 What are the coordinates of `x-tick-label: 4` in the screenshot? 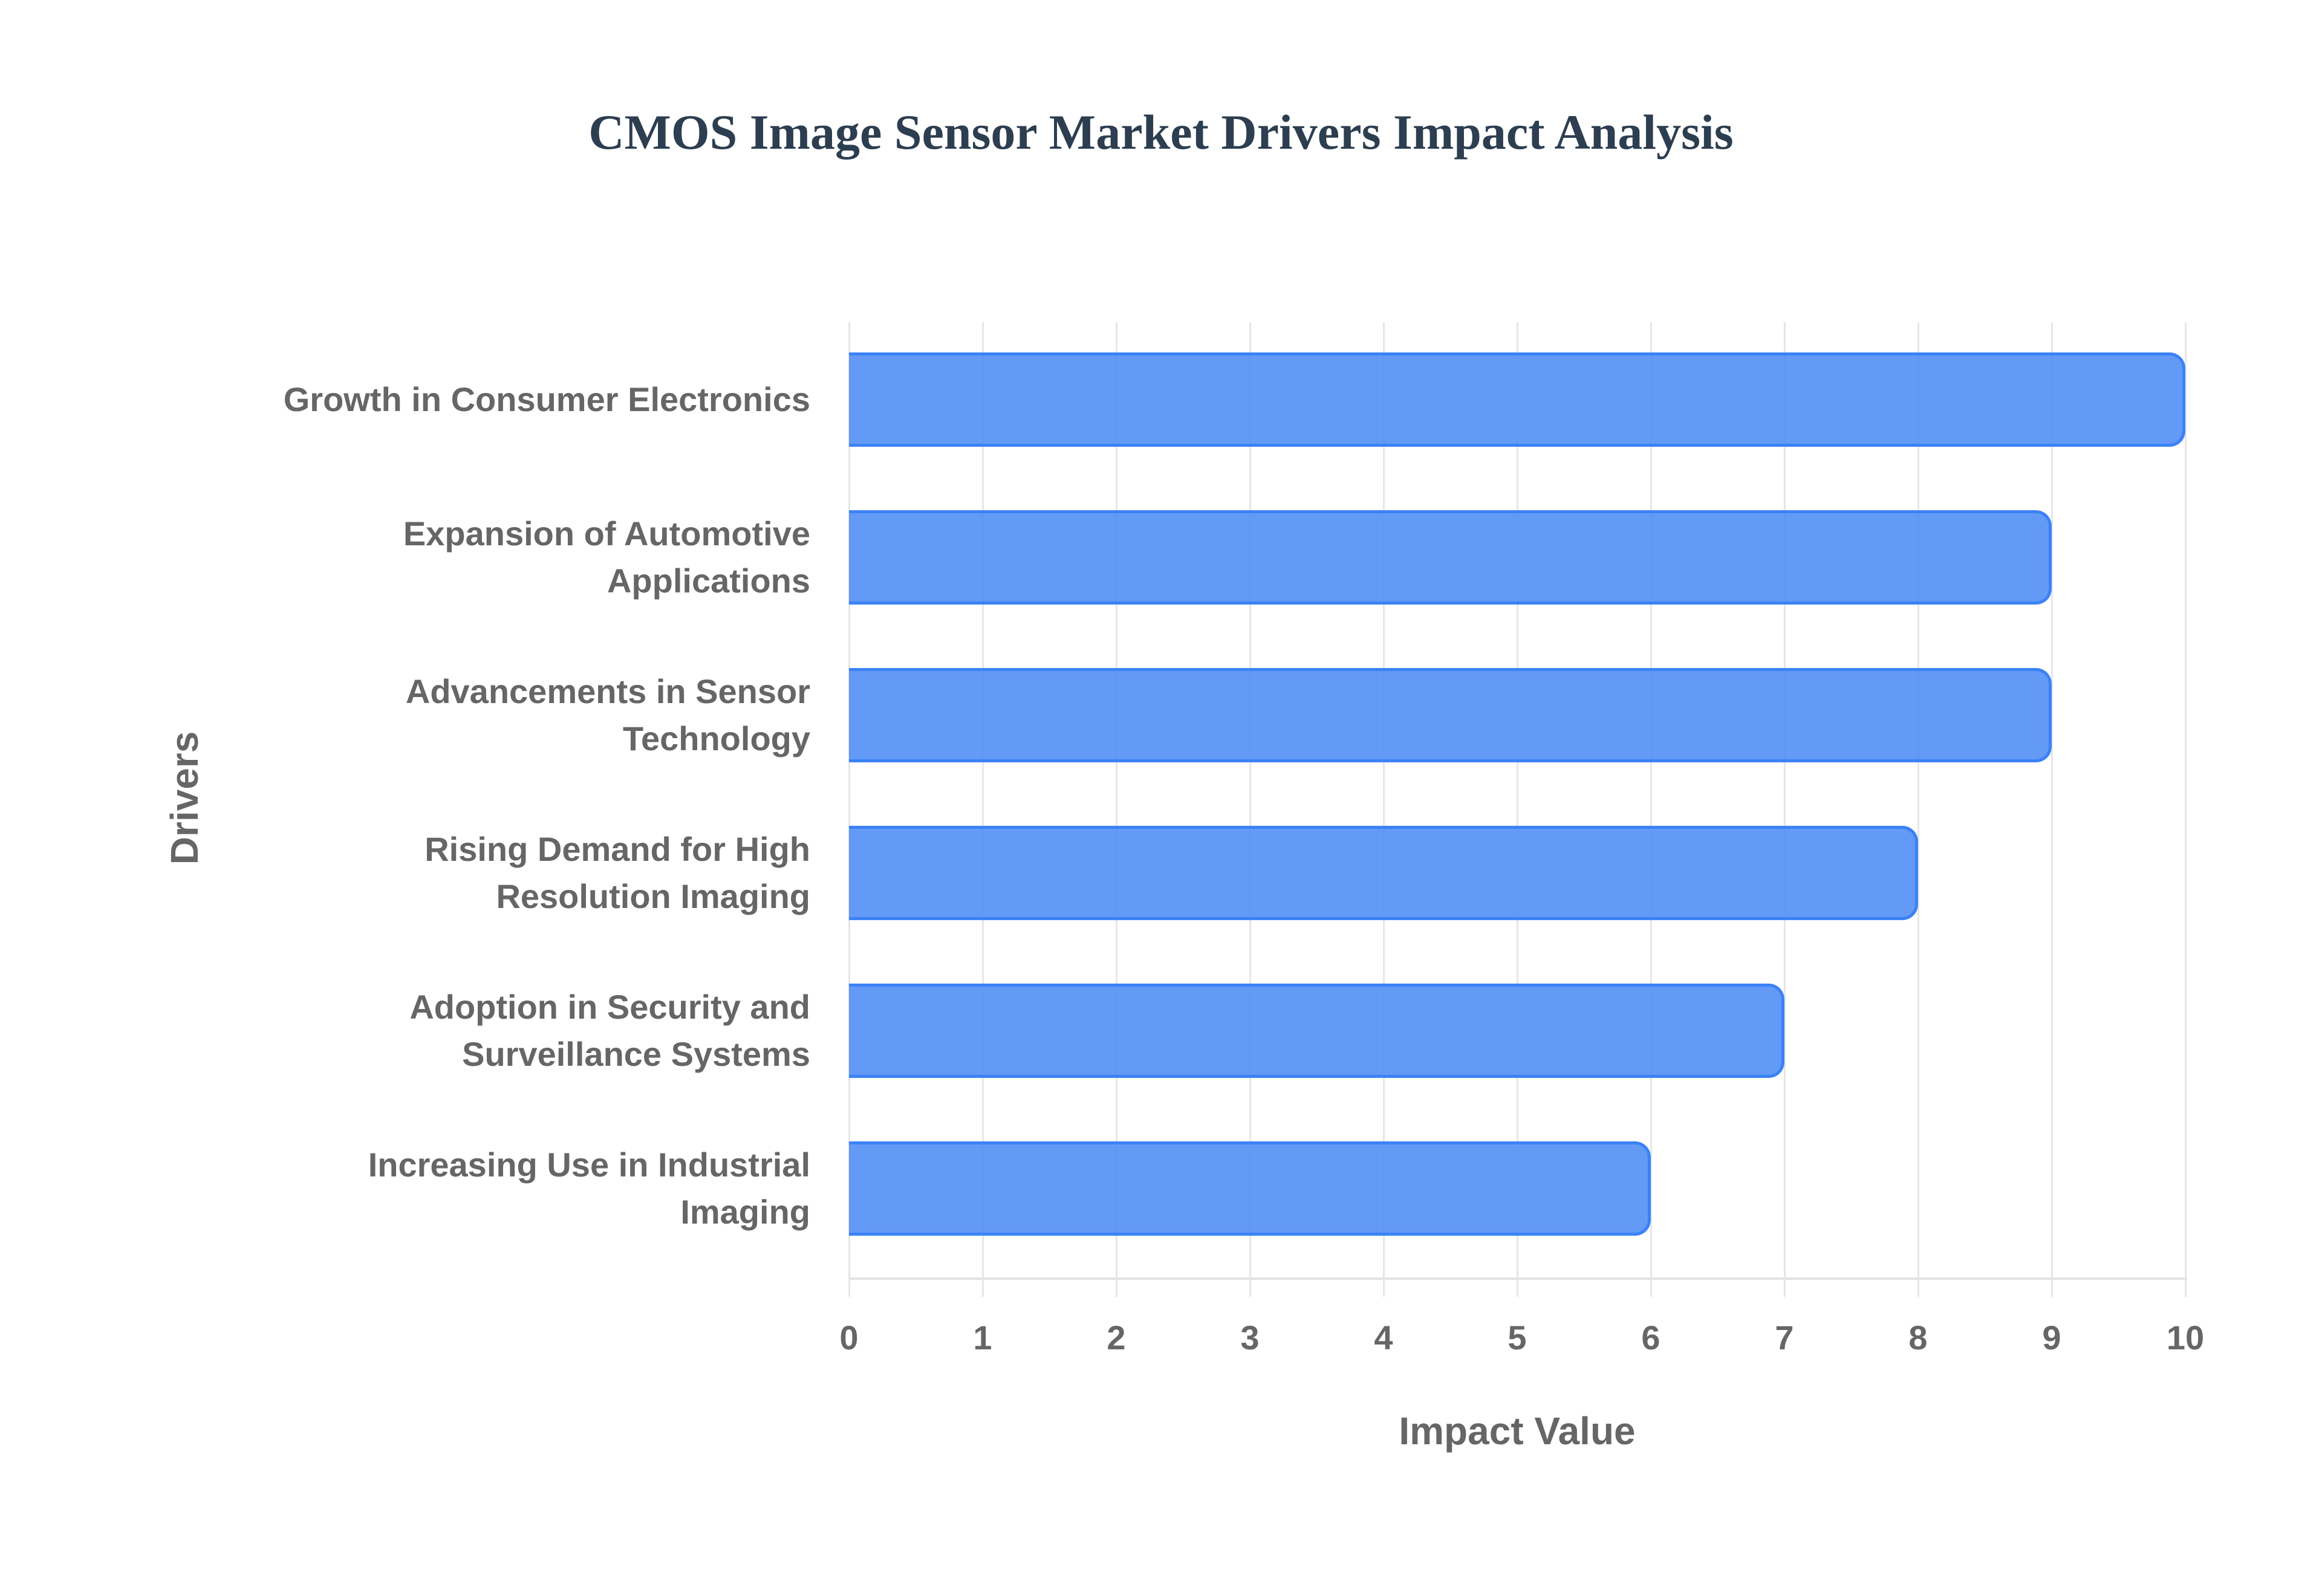 It's located at (1383, 1338).